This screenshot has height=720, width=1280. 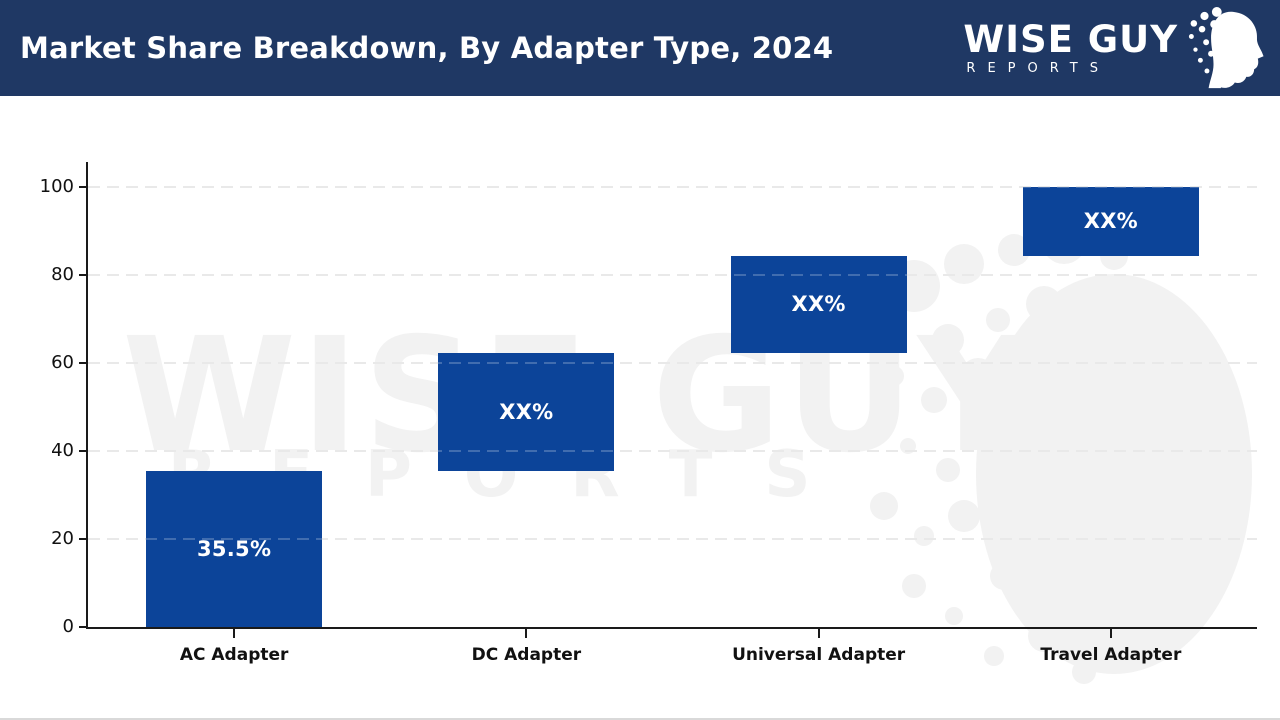 I want to click on bar-value-label-dc-adapter: XX%, so click(x=526, y=412).